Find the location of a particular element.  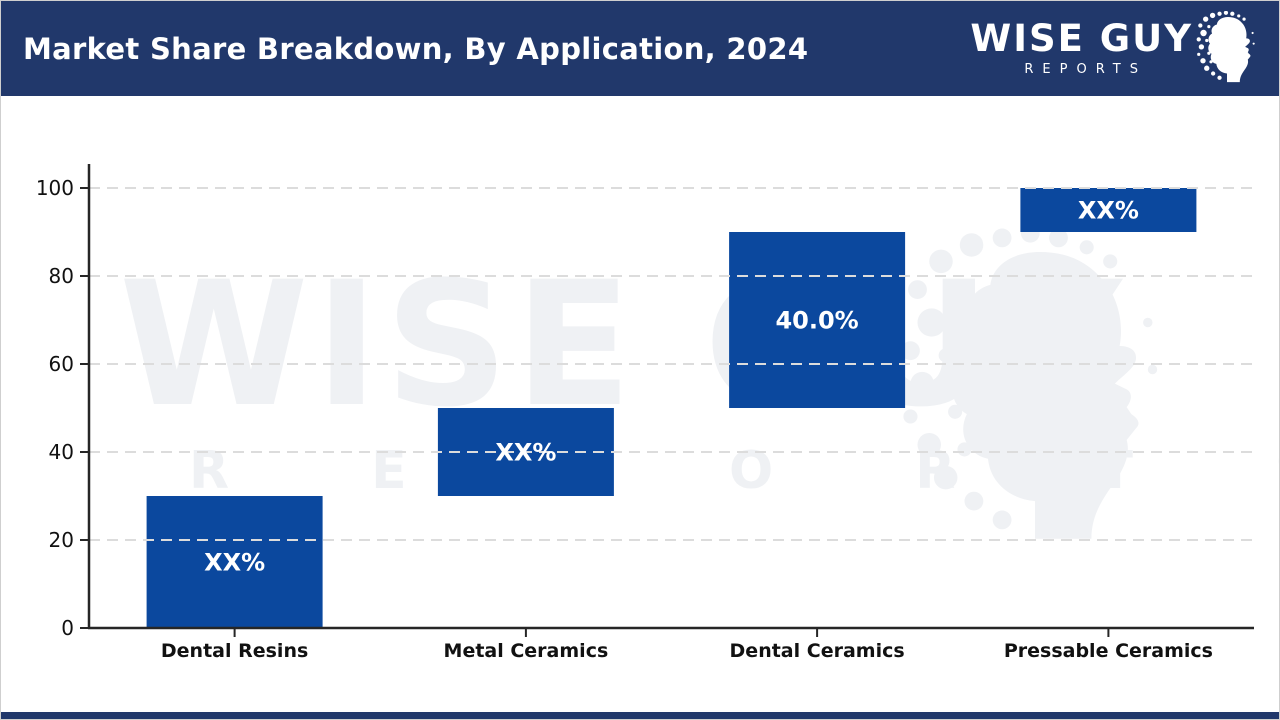

x-category-label: Metal Ceramics is located at coordinates (526, 651).